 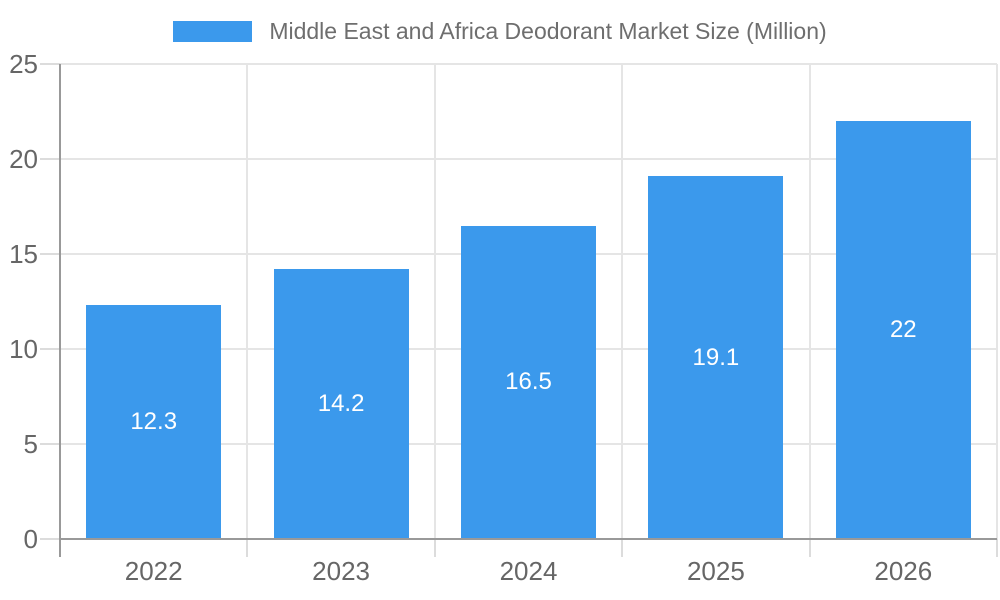 What do you see at coordinates (528, 539) in the screenshot?
I see `x-axis-line` at bounding box center [528, 539].